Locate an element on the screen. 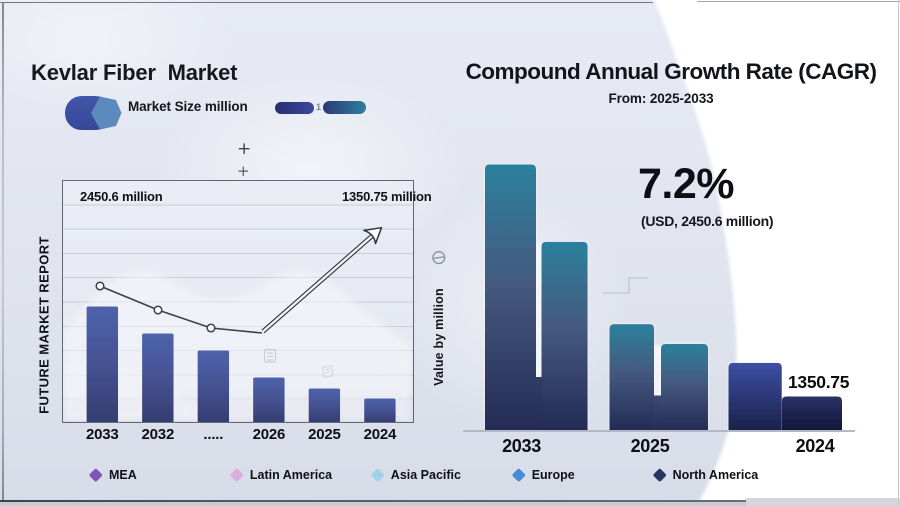 The width and height of the screenshot is (900, 506). right-bar-group-2025 is located at coordinates (658, 377).